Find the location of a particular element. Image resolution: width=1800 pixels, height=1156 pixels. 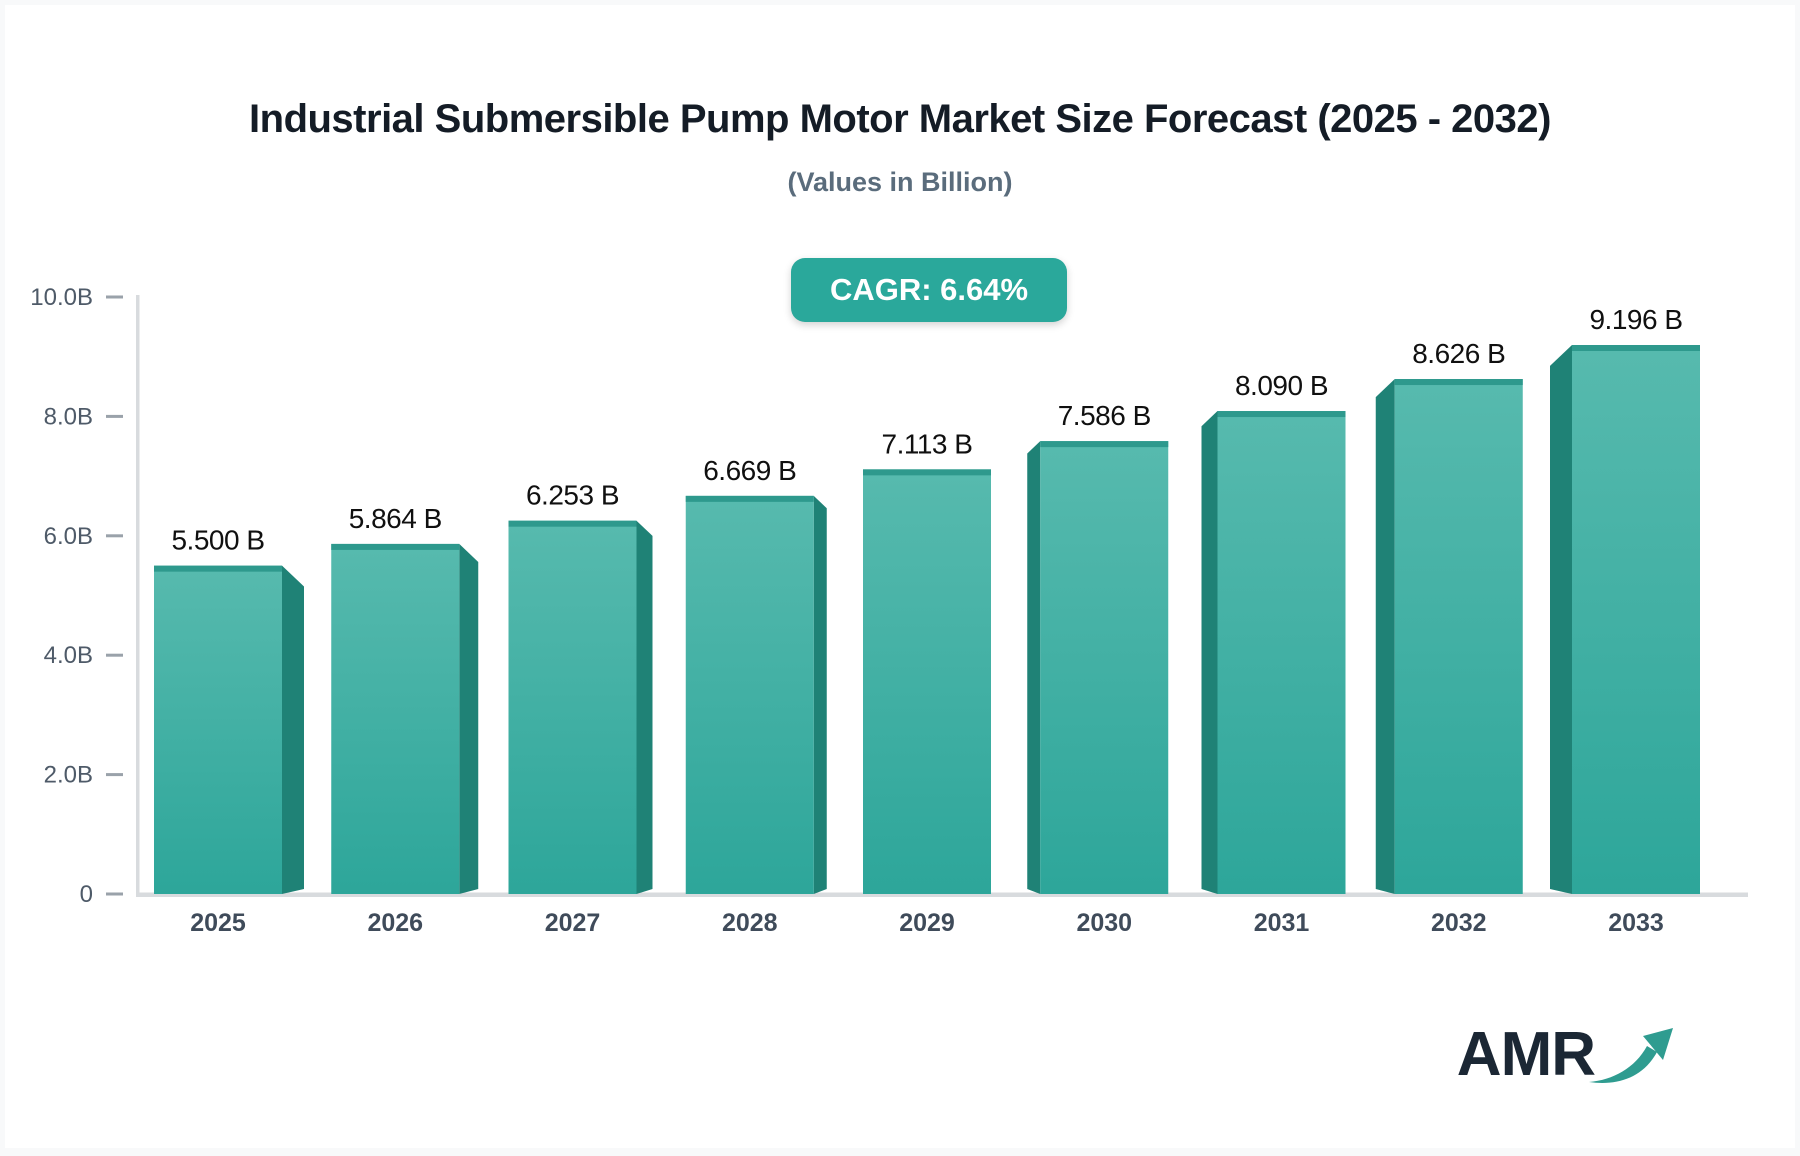

y-tick-label: 4.0B is located at coordinates (68, 655).